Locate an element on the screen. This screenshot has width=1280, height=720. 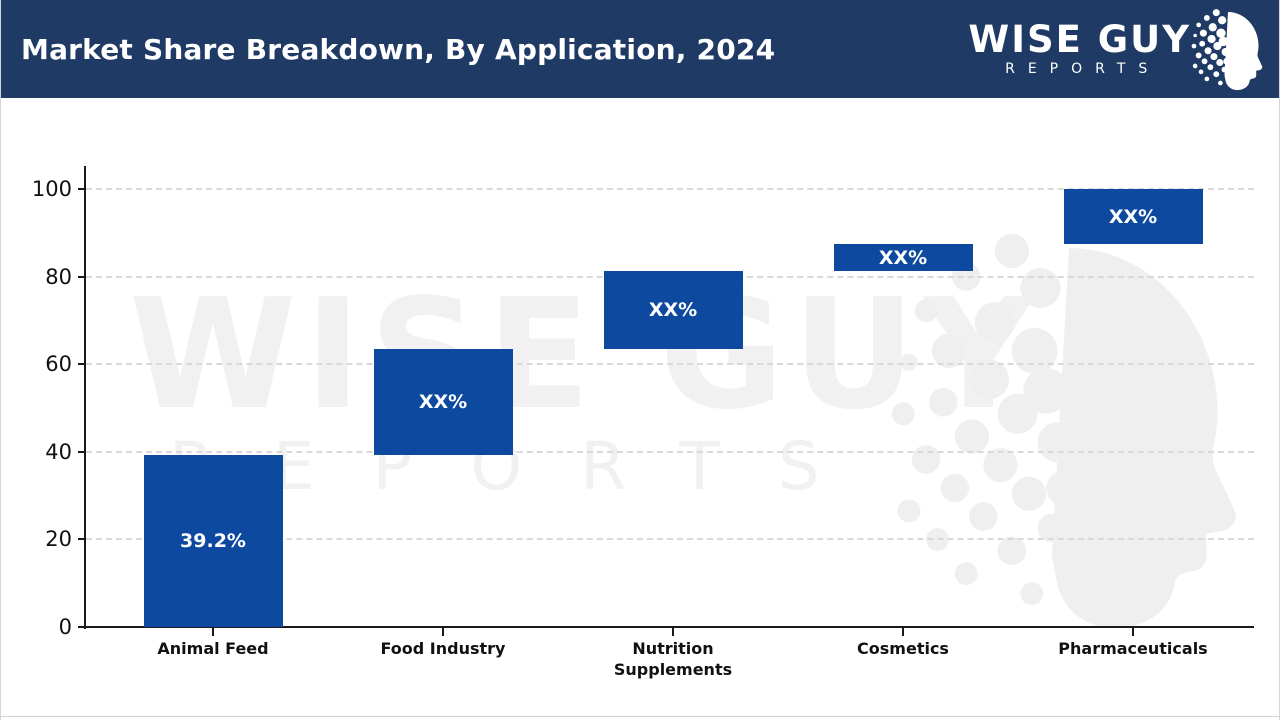
y-tick-label-0: 0 is located at coordinates (65, 627).